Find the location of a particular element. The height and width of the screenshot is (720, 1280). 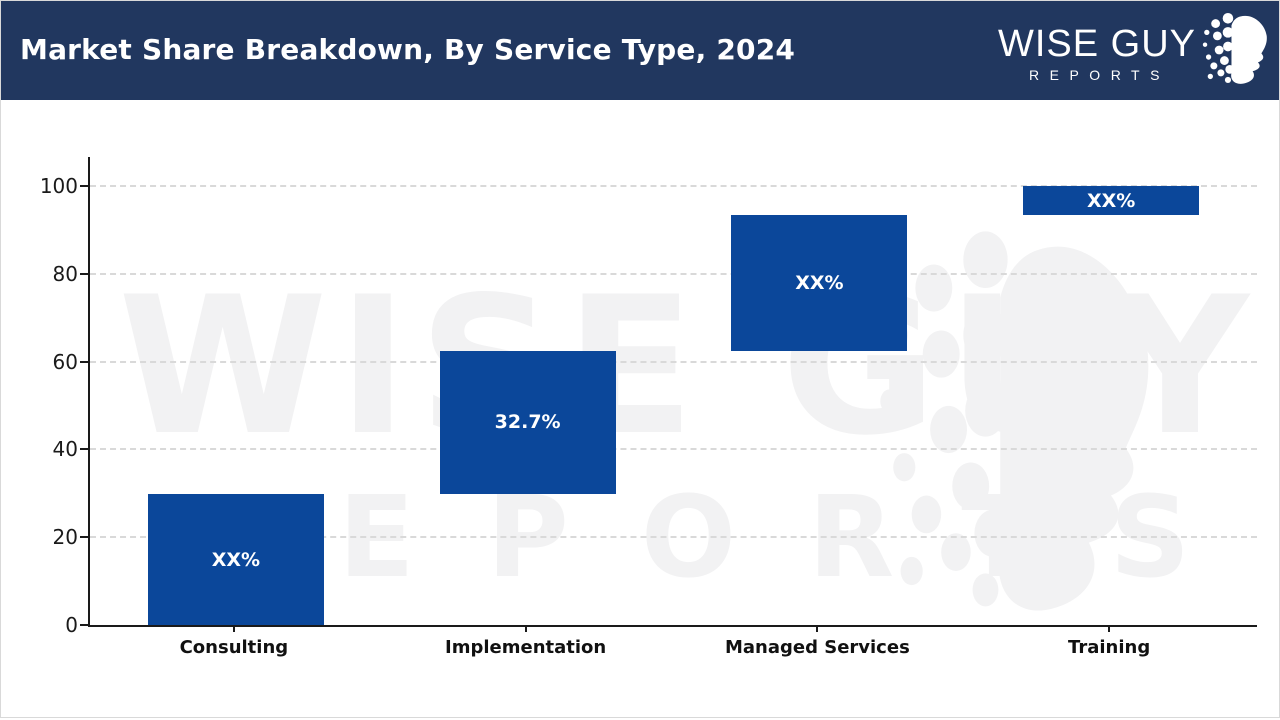

bar-training: XX% is located at coordinates (1111, 201).